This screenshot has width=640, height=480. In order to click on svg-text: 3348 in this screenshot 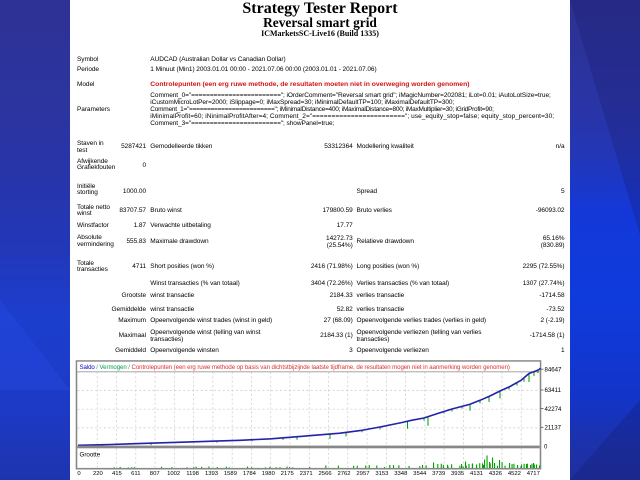, I will do `click(401, 474)`.